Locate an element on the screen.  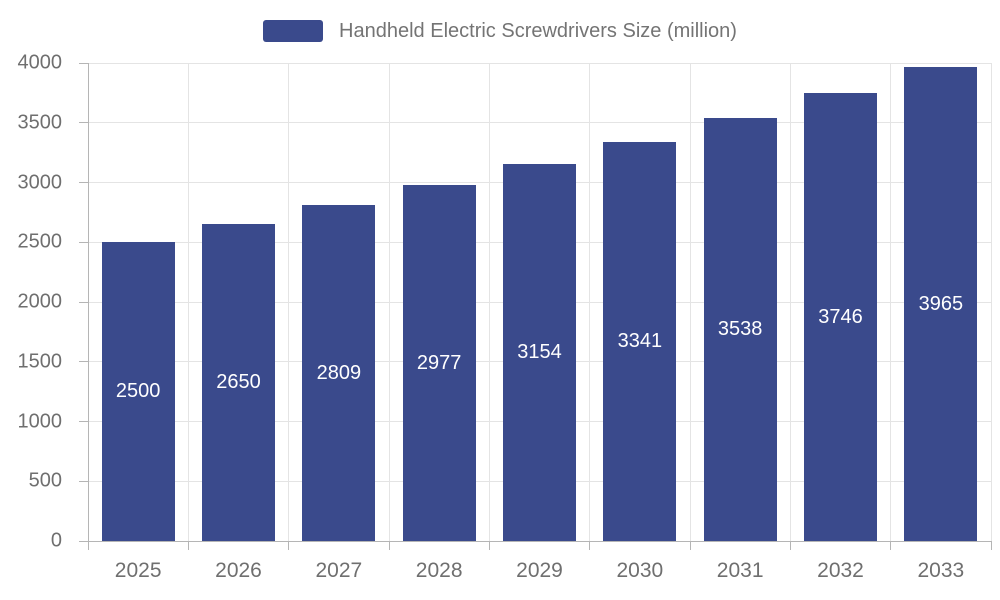
bar-value-label: 2500 is located at coordinates (138, 391).